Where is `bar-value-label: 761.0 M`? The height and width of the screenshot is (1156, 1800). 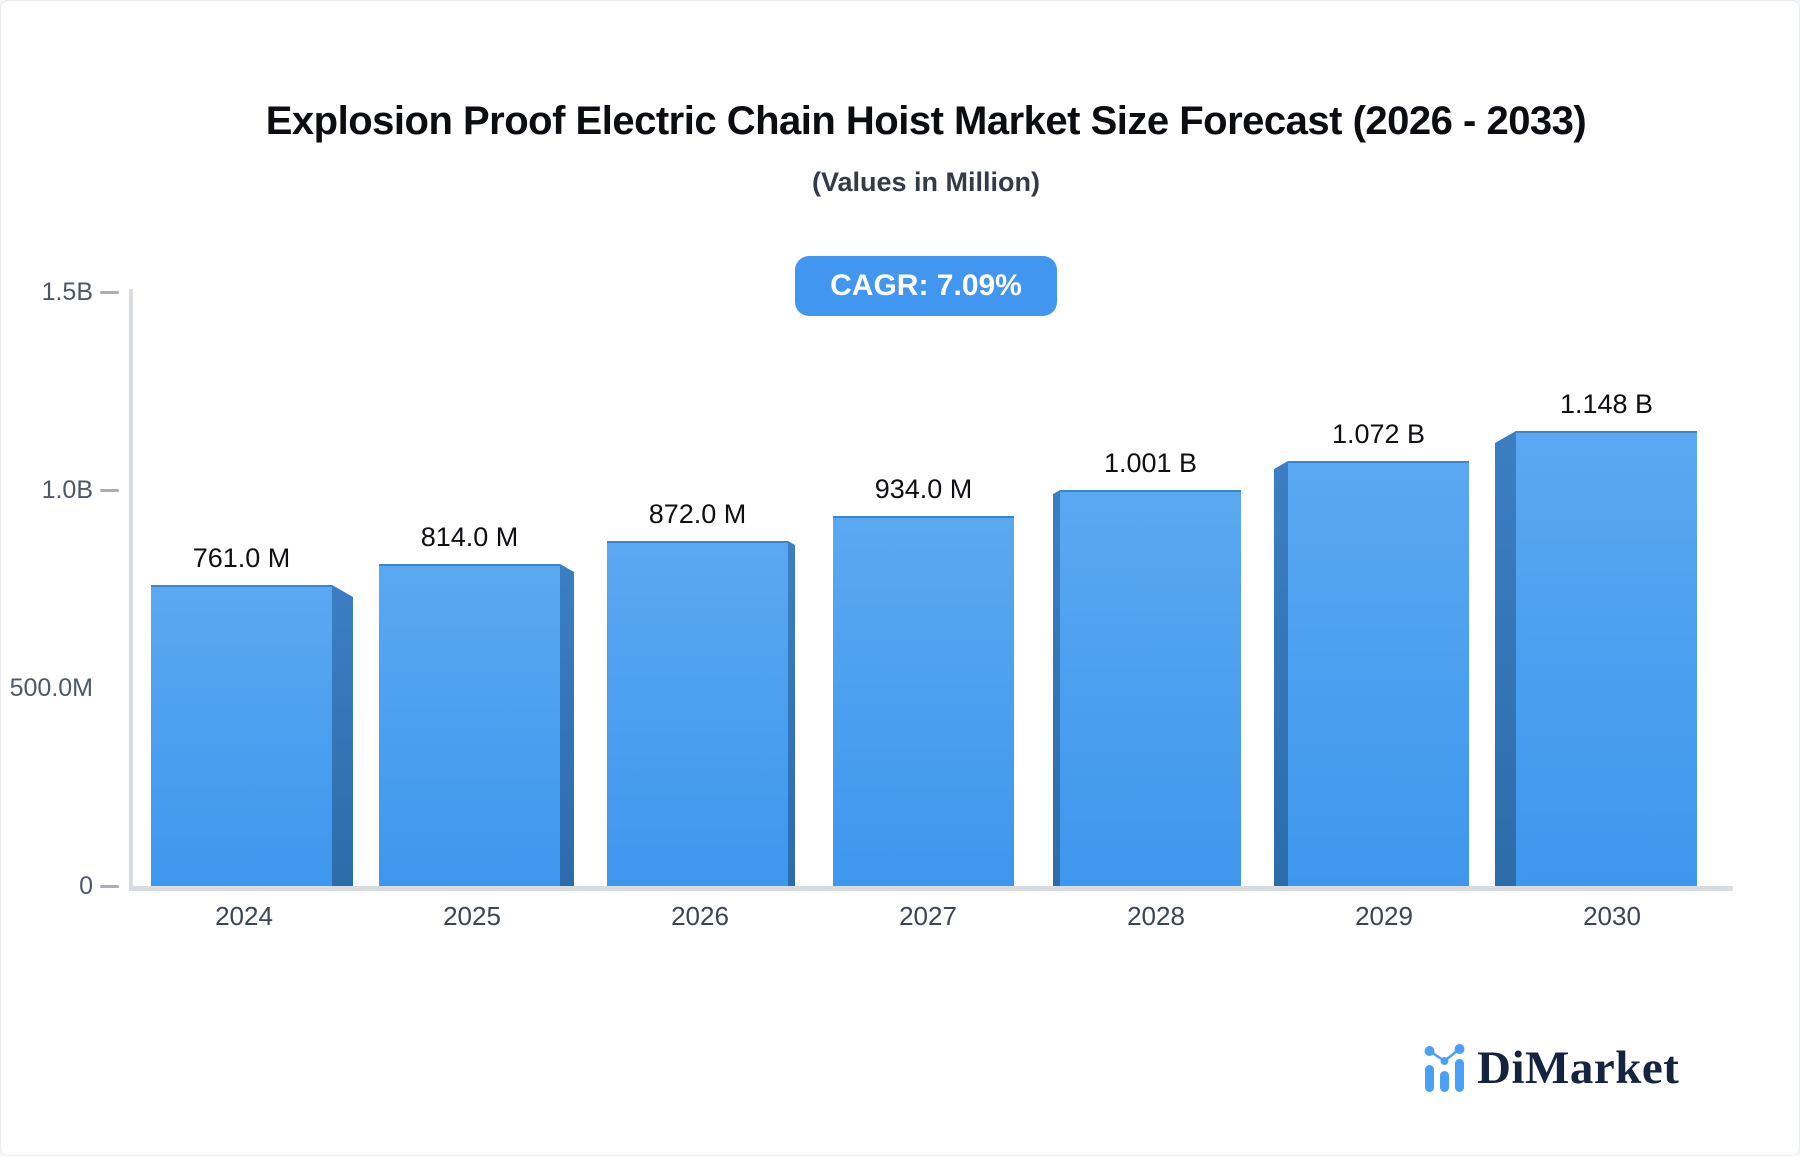 bar-value-label: 761.0 M is located at coordinates (241, 558).